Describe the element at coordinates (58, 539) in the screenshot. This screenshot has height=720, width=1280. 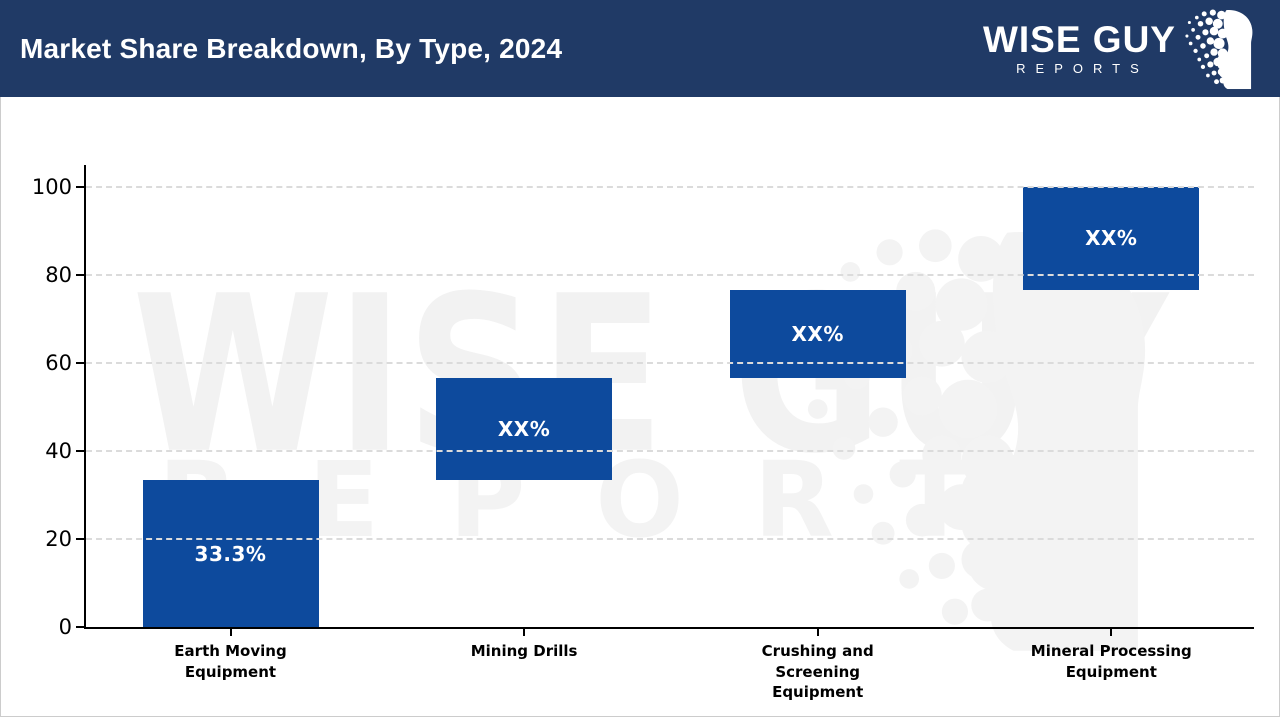
I see `y-tick-label: 20` at that location.